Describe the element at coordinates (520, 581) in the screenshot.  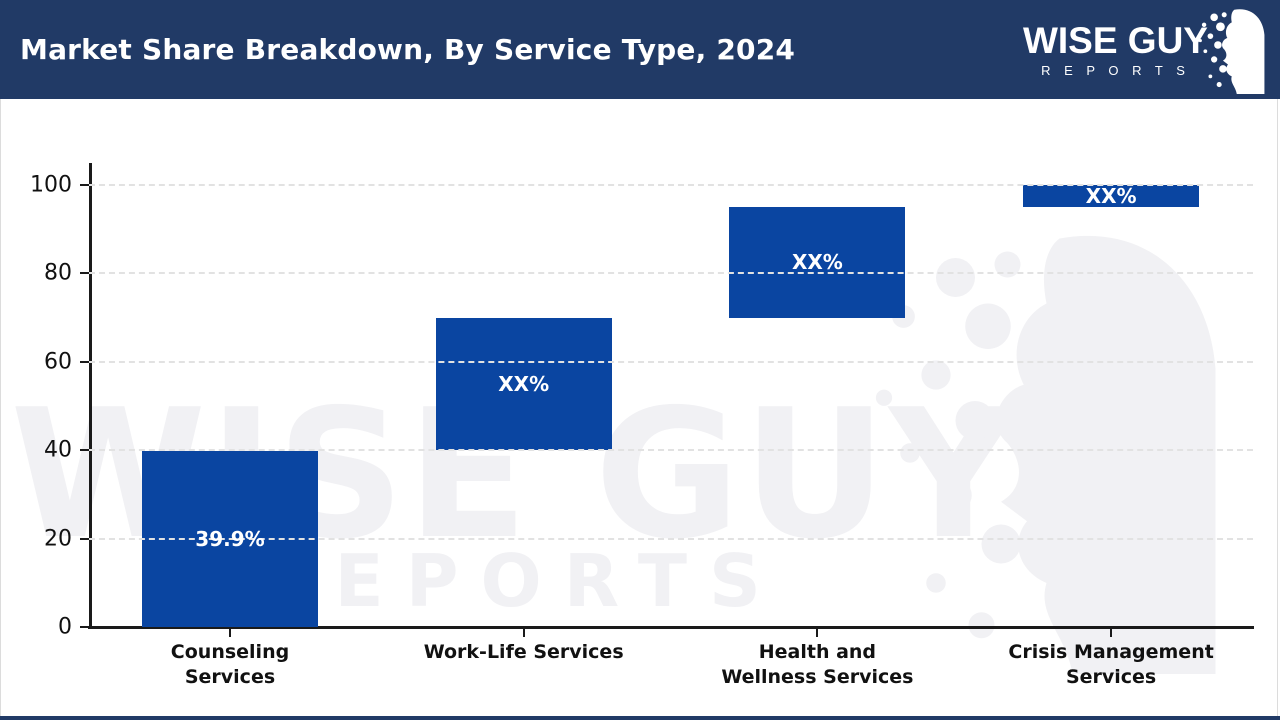
I see `watermark-reports-text: REPORTS` at that location.